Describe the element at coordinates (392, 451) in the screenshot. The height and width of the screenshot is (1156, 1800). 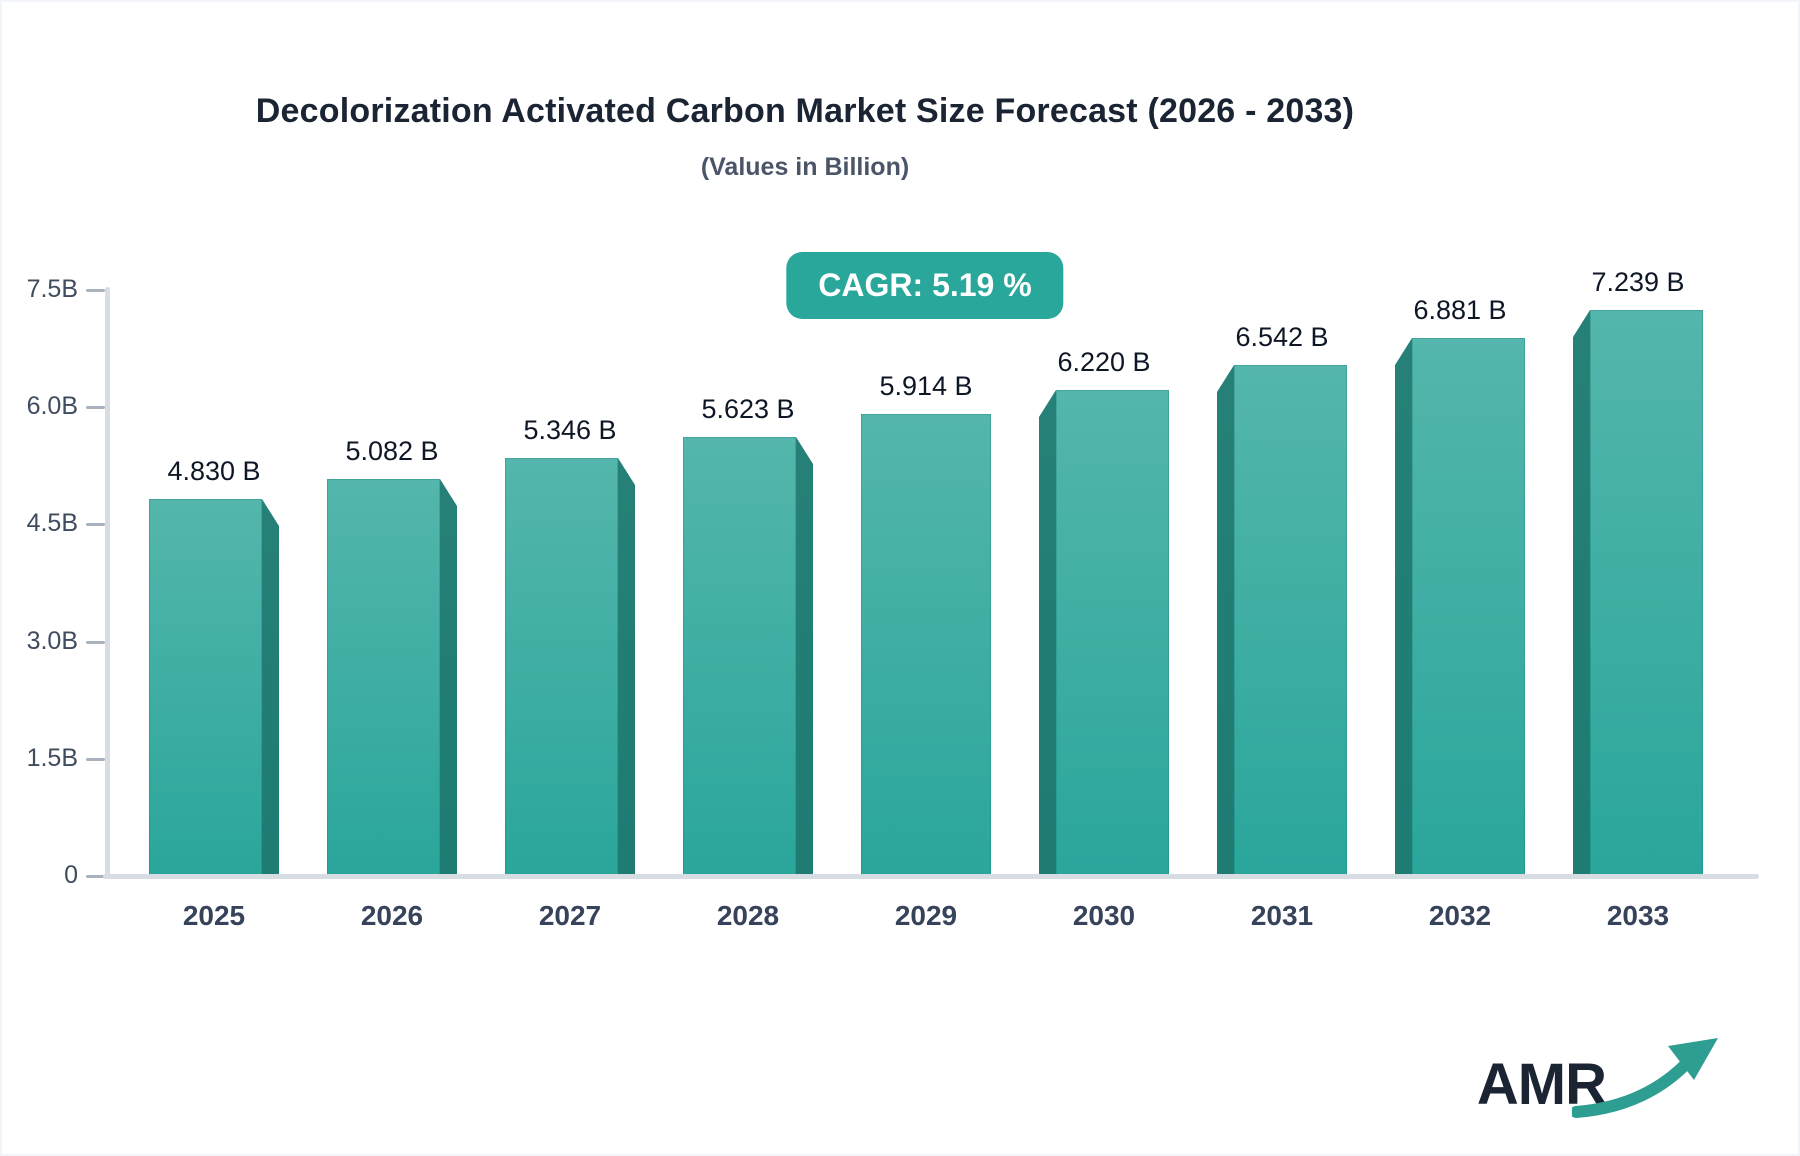
I see `bar-value-label-2026: 5.082 B` at that location.